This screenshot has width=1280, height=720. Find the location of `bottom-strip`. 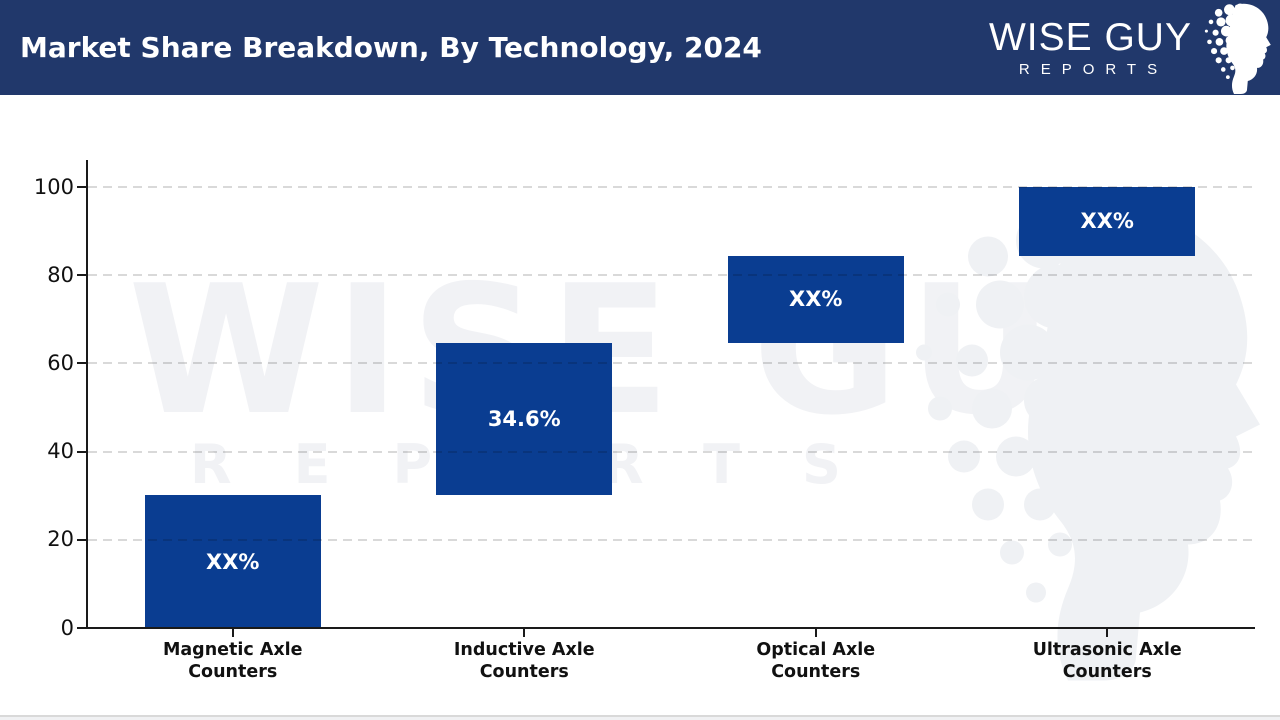

bottom-strip is located at coordinates (640, 718).